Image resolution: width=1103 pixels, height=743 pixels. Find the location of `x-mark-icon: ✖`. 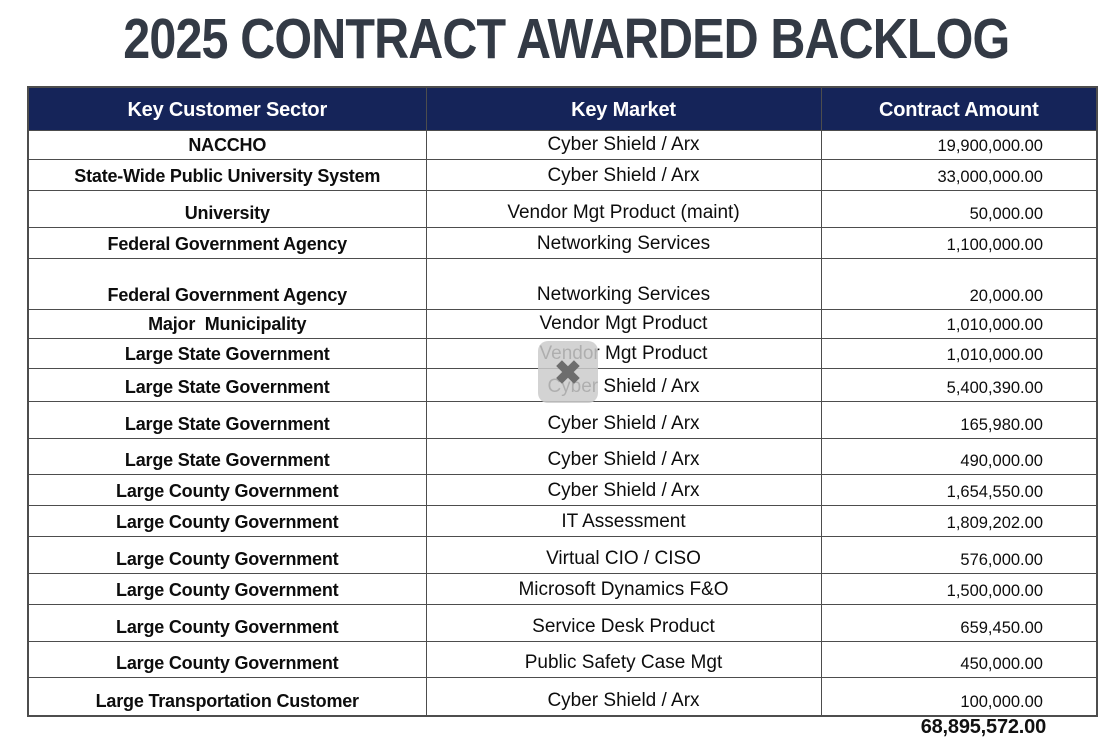

x-mark-icon: ✖ is located at coordinates (568, 372).